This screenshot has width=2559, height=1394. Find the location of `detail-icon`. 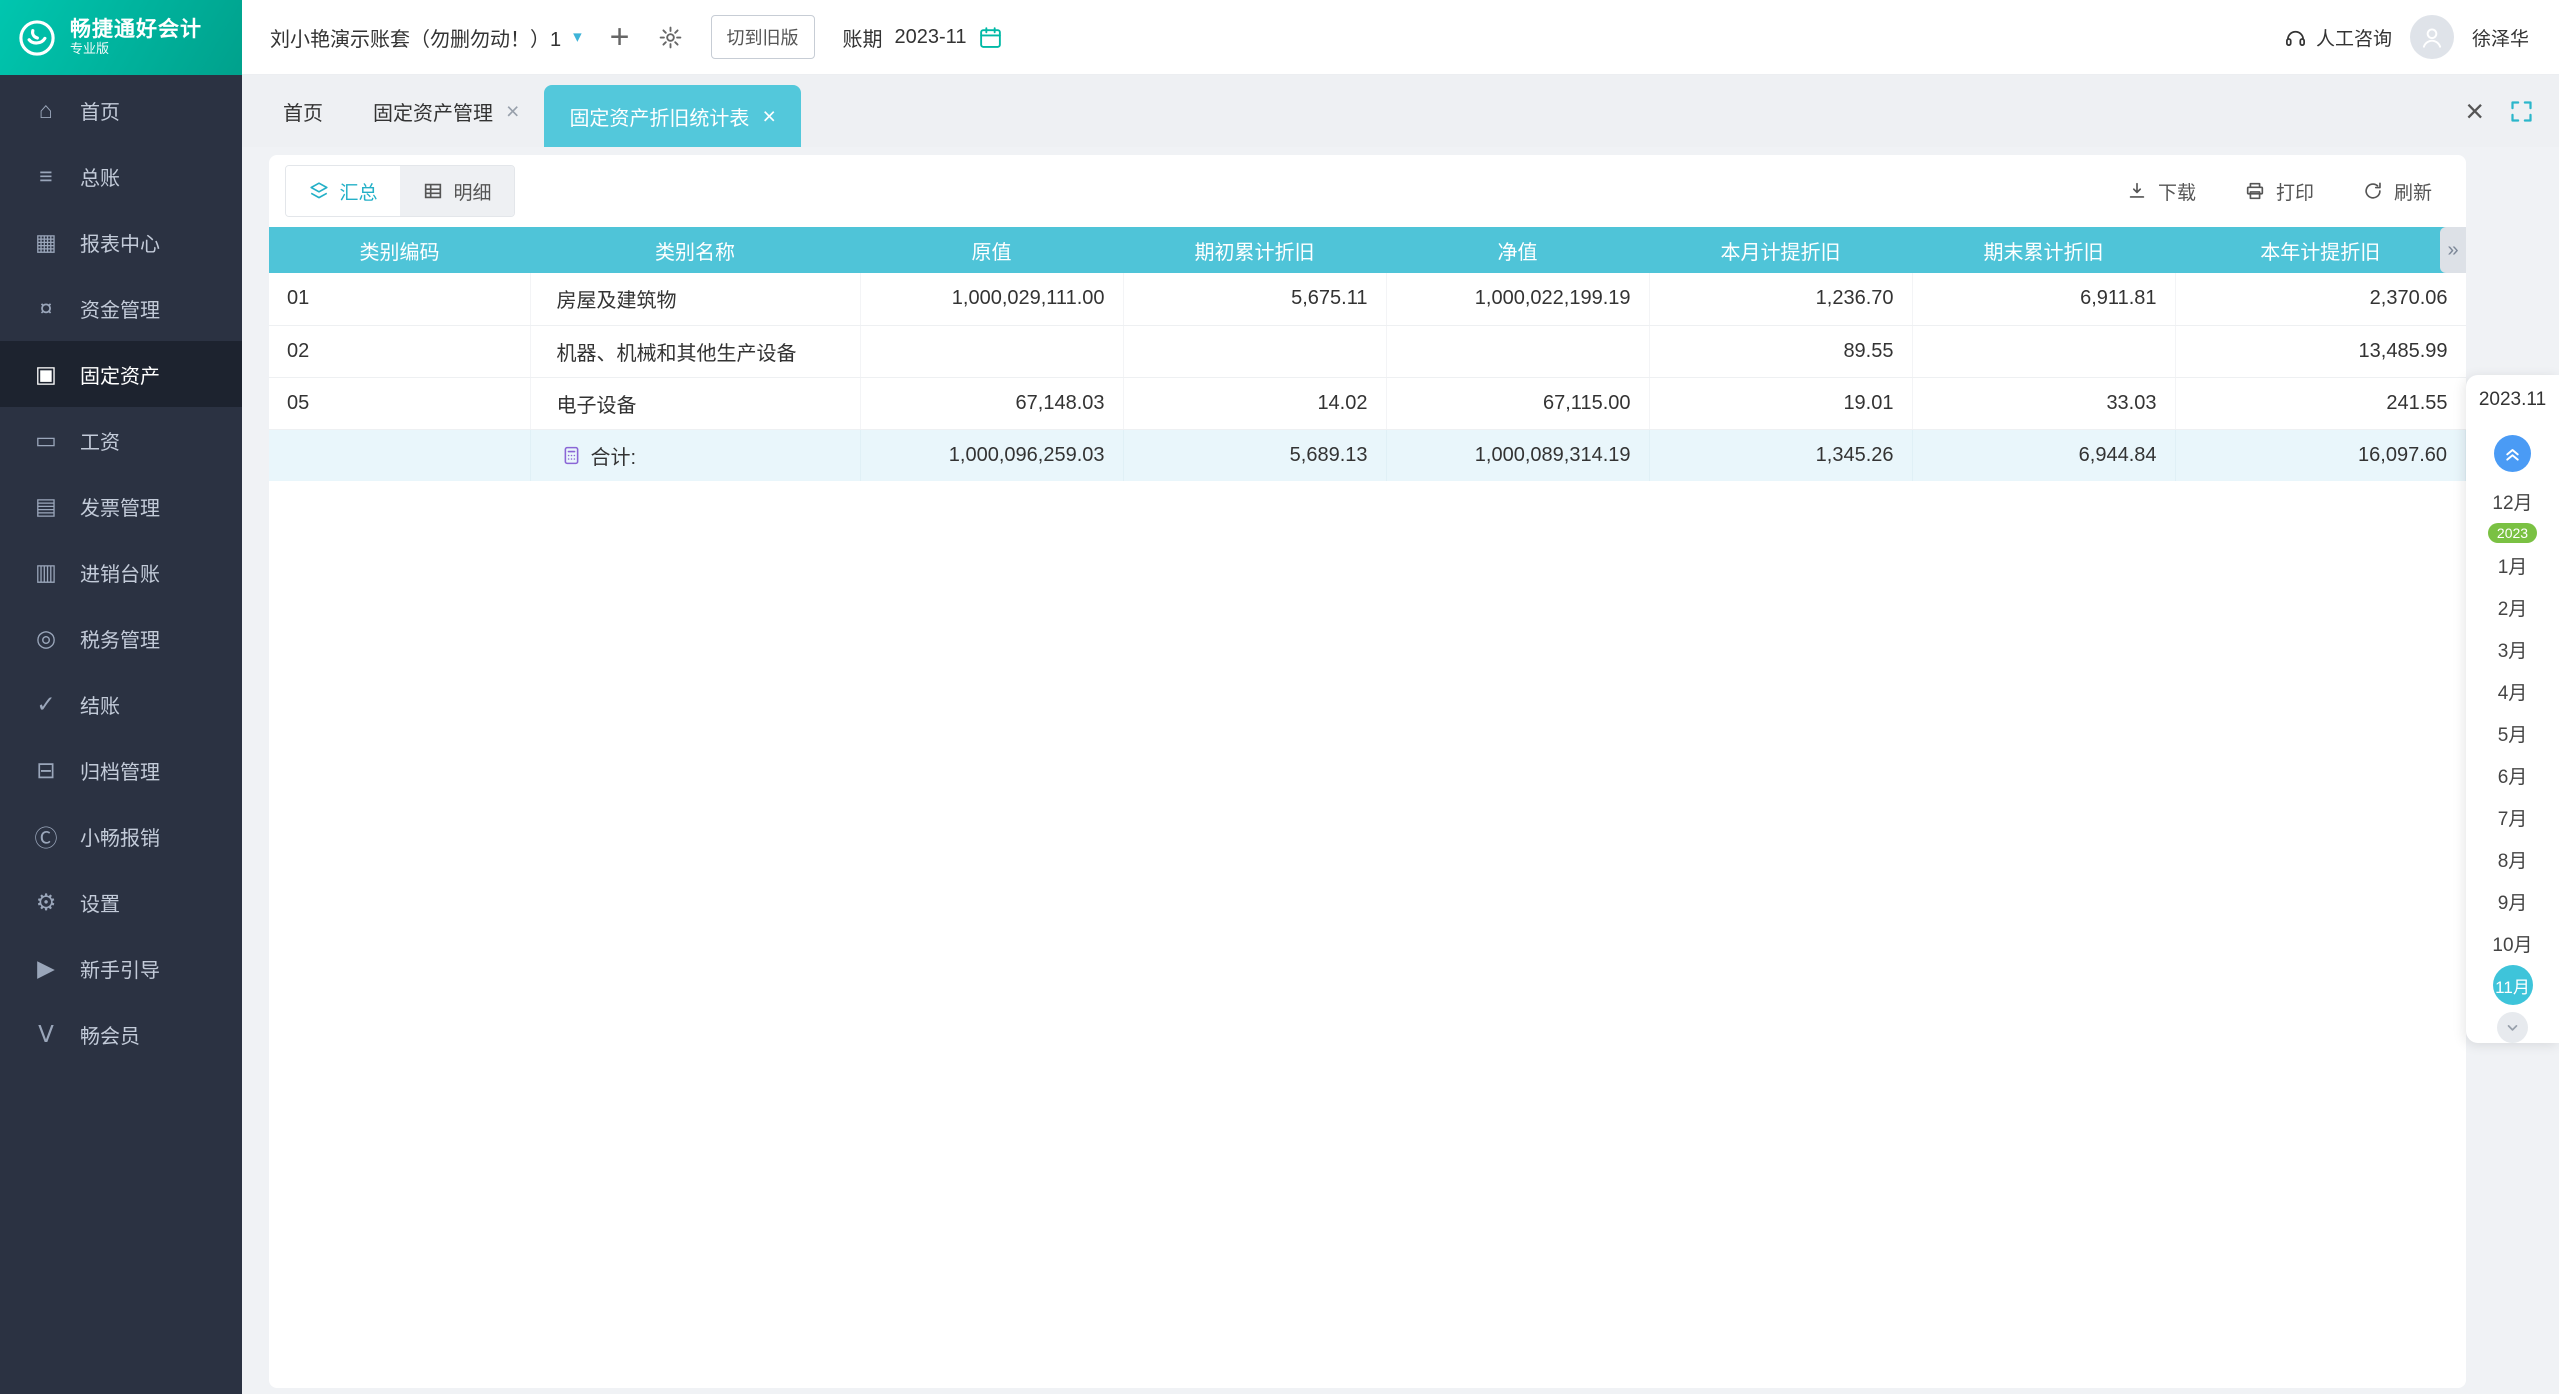

detail-icon is located at coordinates (433, 191).